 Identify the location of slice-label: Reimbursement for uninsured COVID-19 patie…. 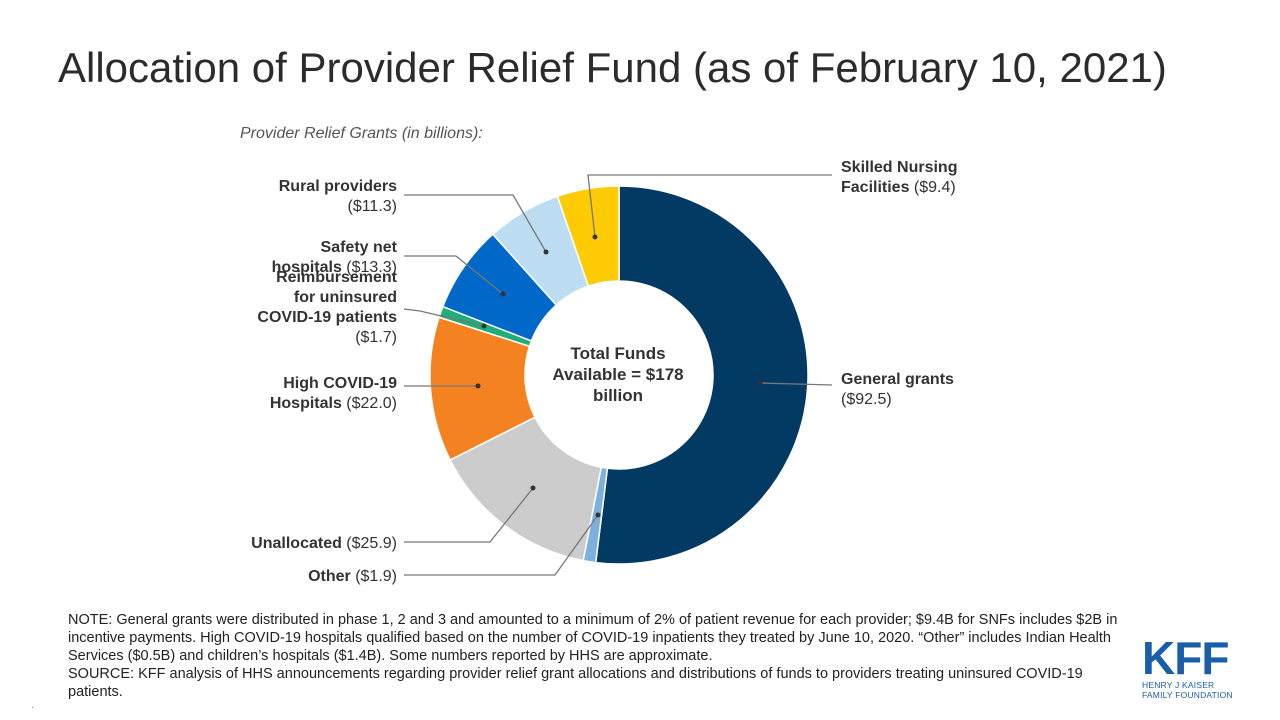
(327, 307).